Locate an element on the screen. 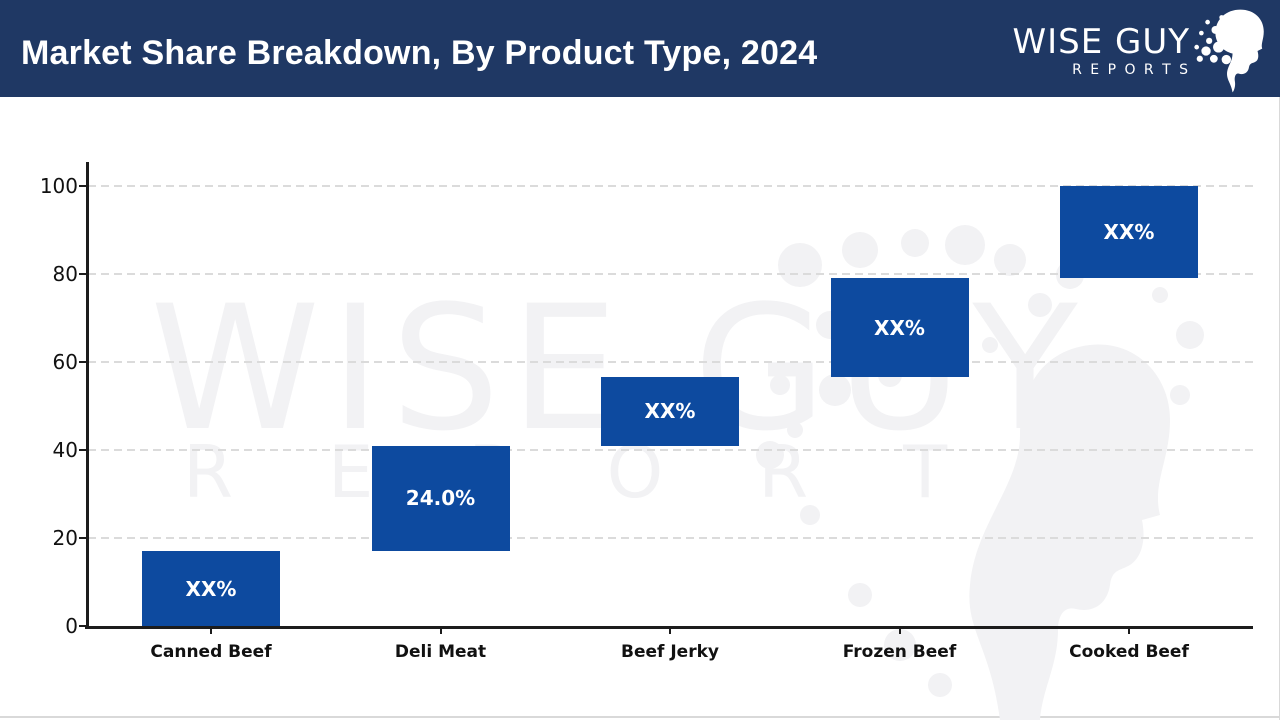 This screenshot has width=1280, height=720. bar-canned-beef: XX% is located at coordinates (211, 588).